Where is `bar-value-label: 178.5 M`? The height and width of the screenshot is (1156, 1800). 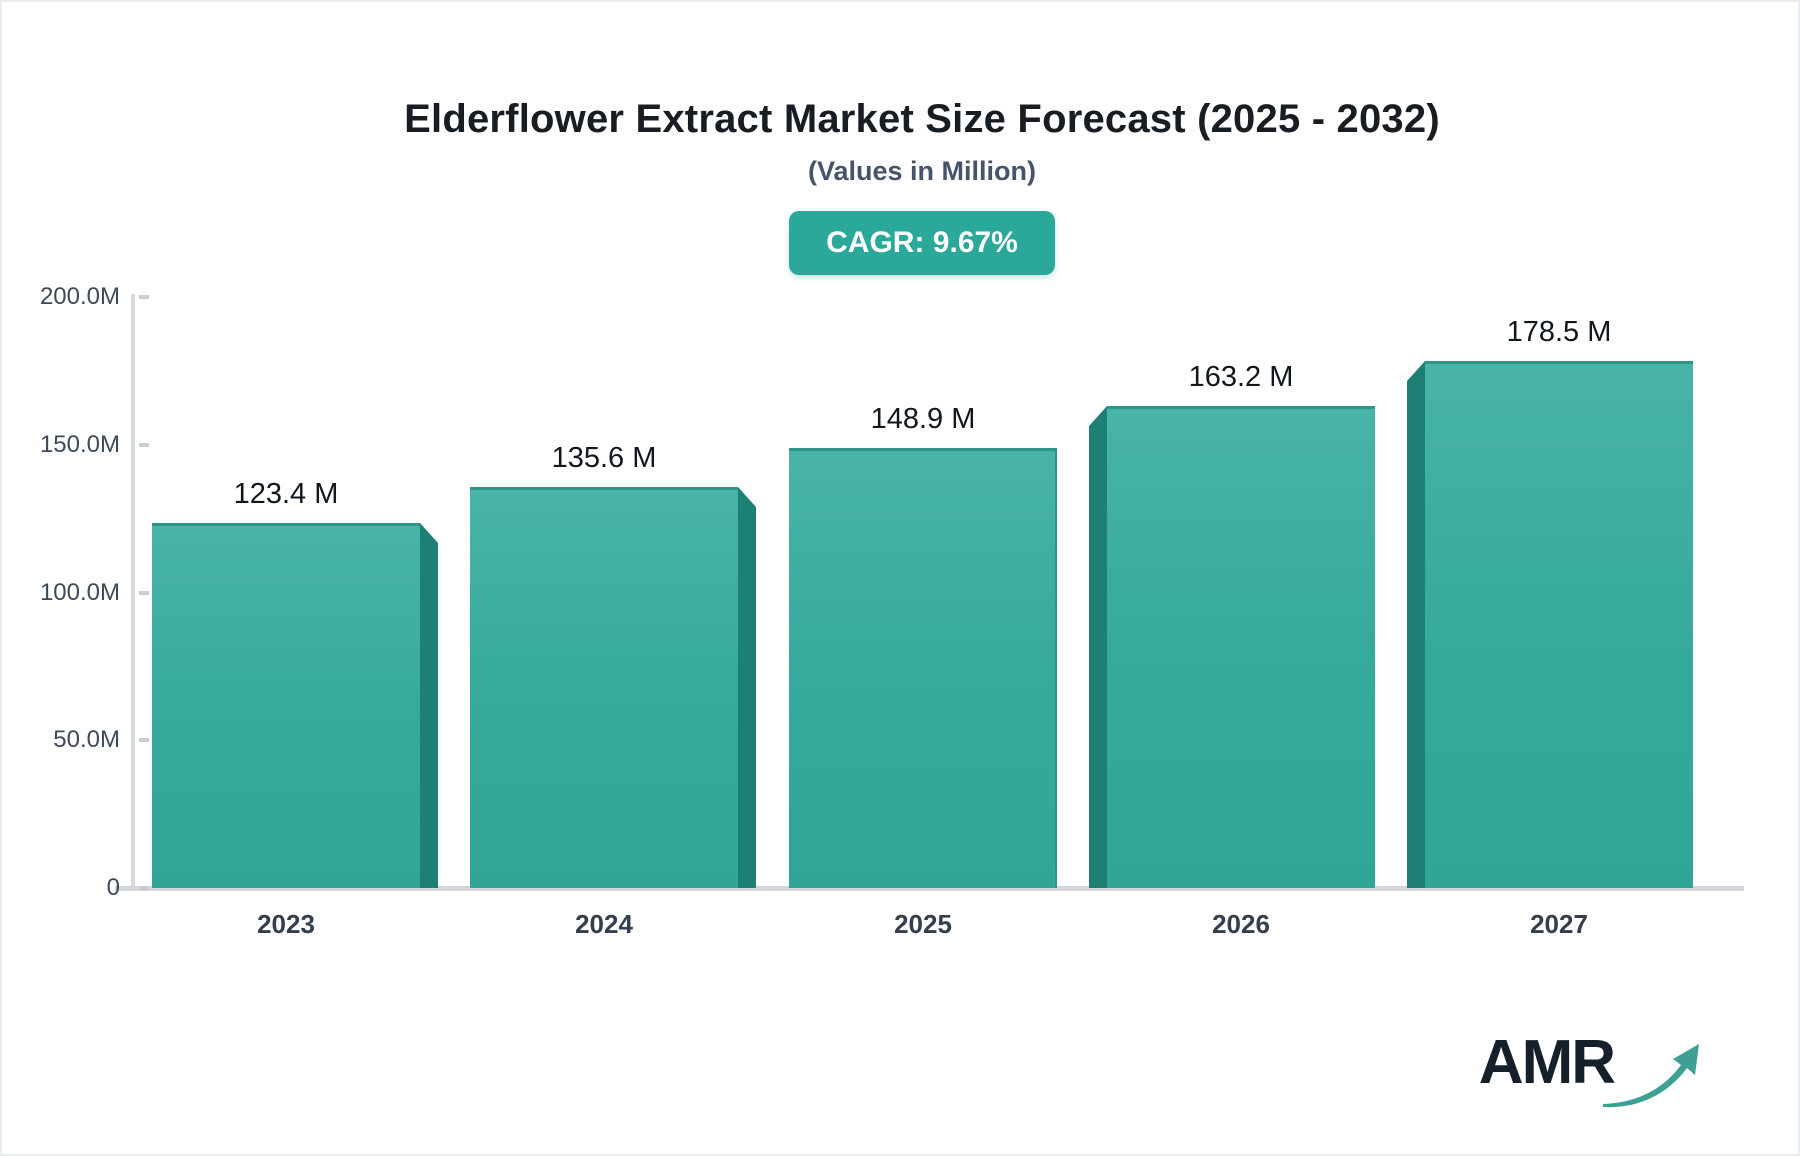
bar-value-label: 178.5 M is located at coordinates (1559, 332).